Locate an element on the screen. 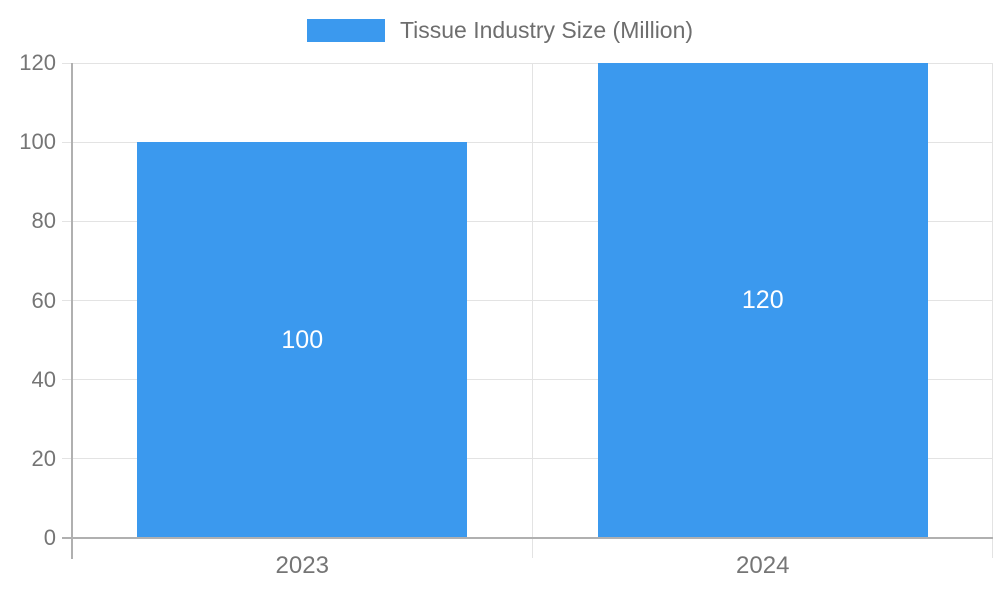 The image size is (1000, 600). bar-data-label: 120 is located at coordinates (762, 300).